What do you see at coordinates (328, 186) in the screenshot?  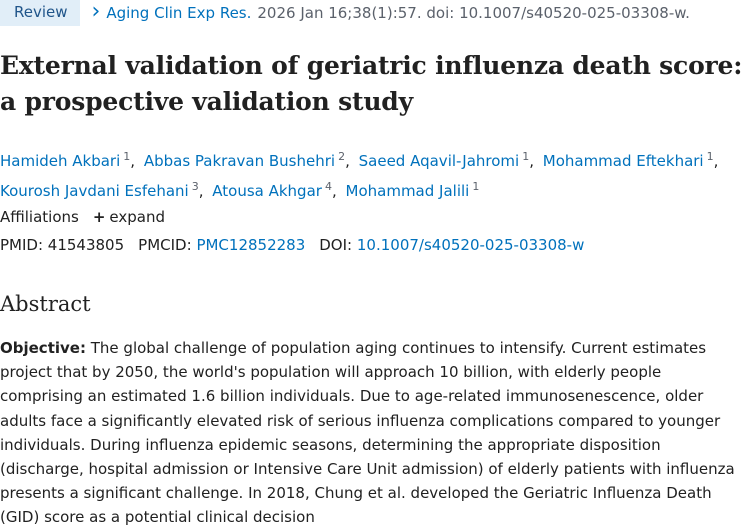 I see `affiliation-number: 4` at bounding box center [328, 186].